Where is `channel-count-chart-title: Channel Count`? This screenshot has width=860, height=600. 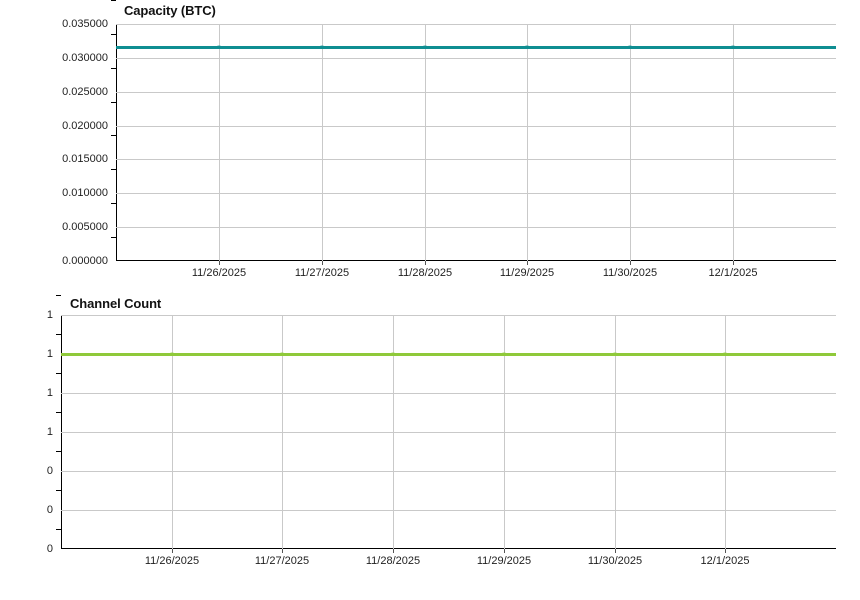 channel-count-chart-title: Channel Count is located at coordinates (116, 303).